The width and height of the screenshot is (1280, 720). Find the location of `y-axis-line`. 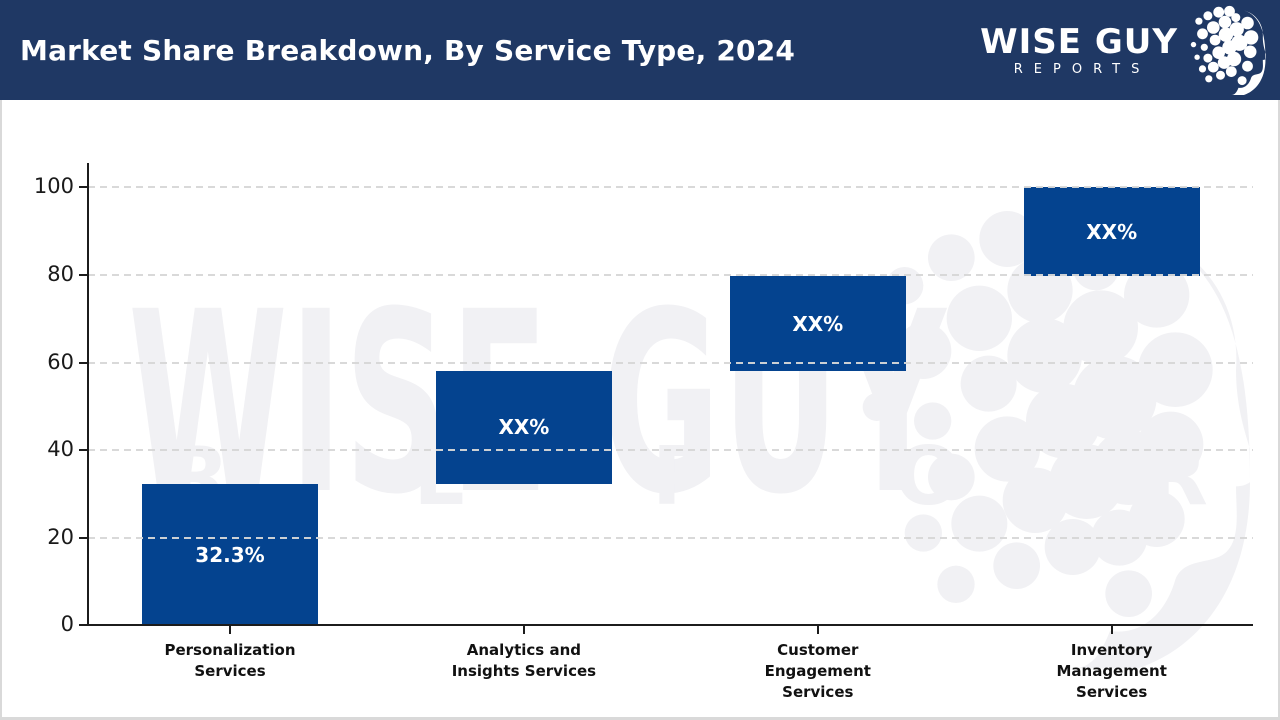

y-axis-line is located at coordinates (88, 395).